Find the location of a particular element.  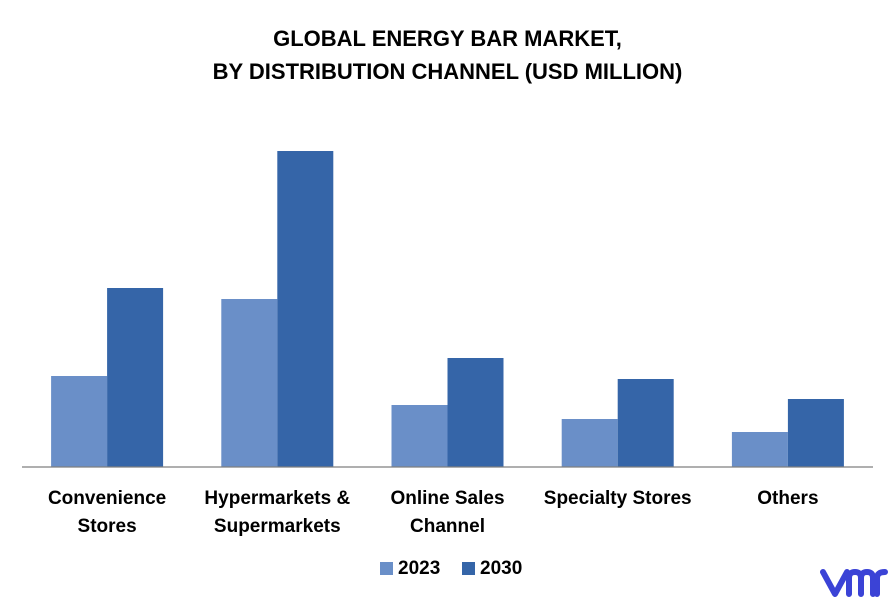

category-label-1-0: Hypermarkets & is located at coordinates (277, 498).